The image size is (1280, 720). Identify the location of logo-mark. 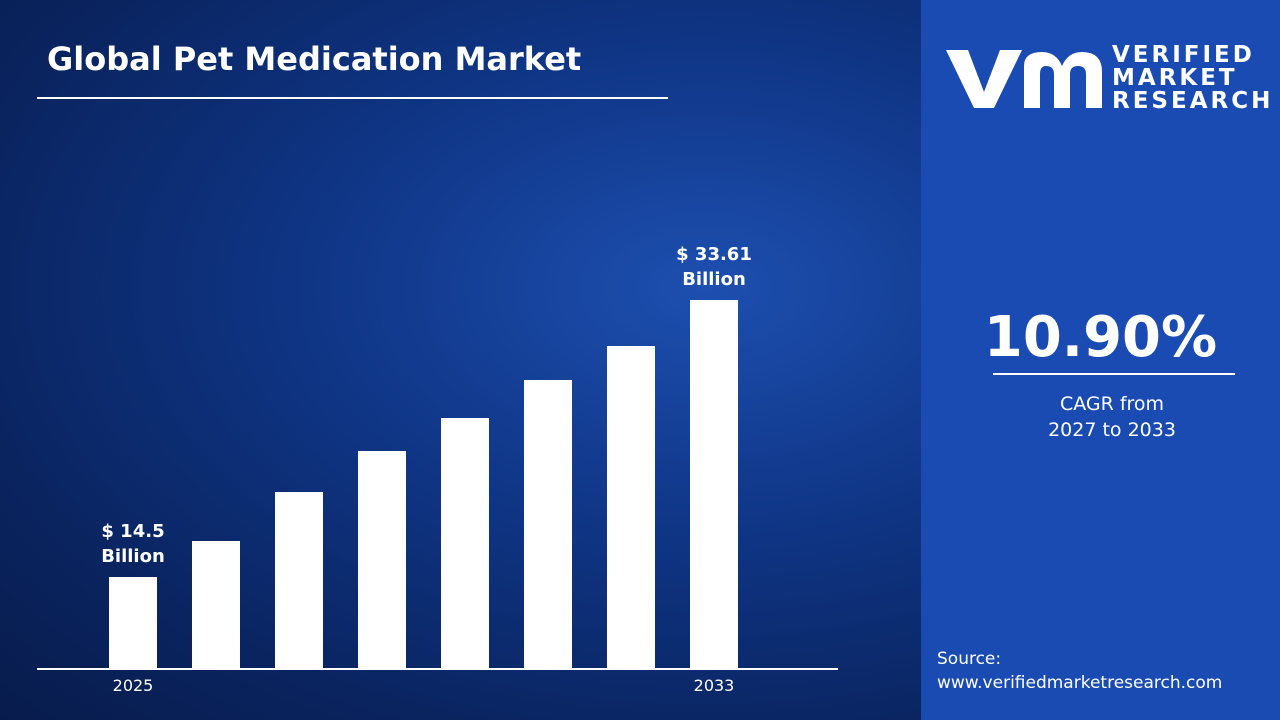
(1024, 79).